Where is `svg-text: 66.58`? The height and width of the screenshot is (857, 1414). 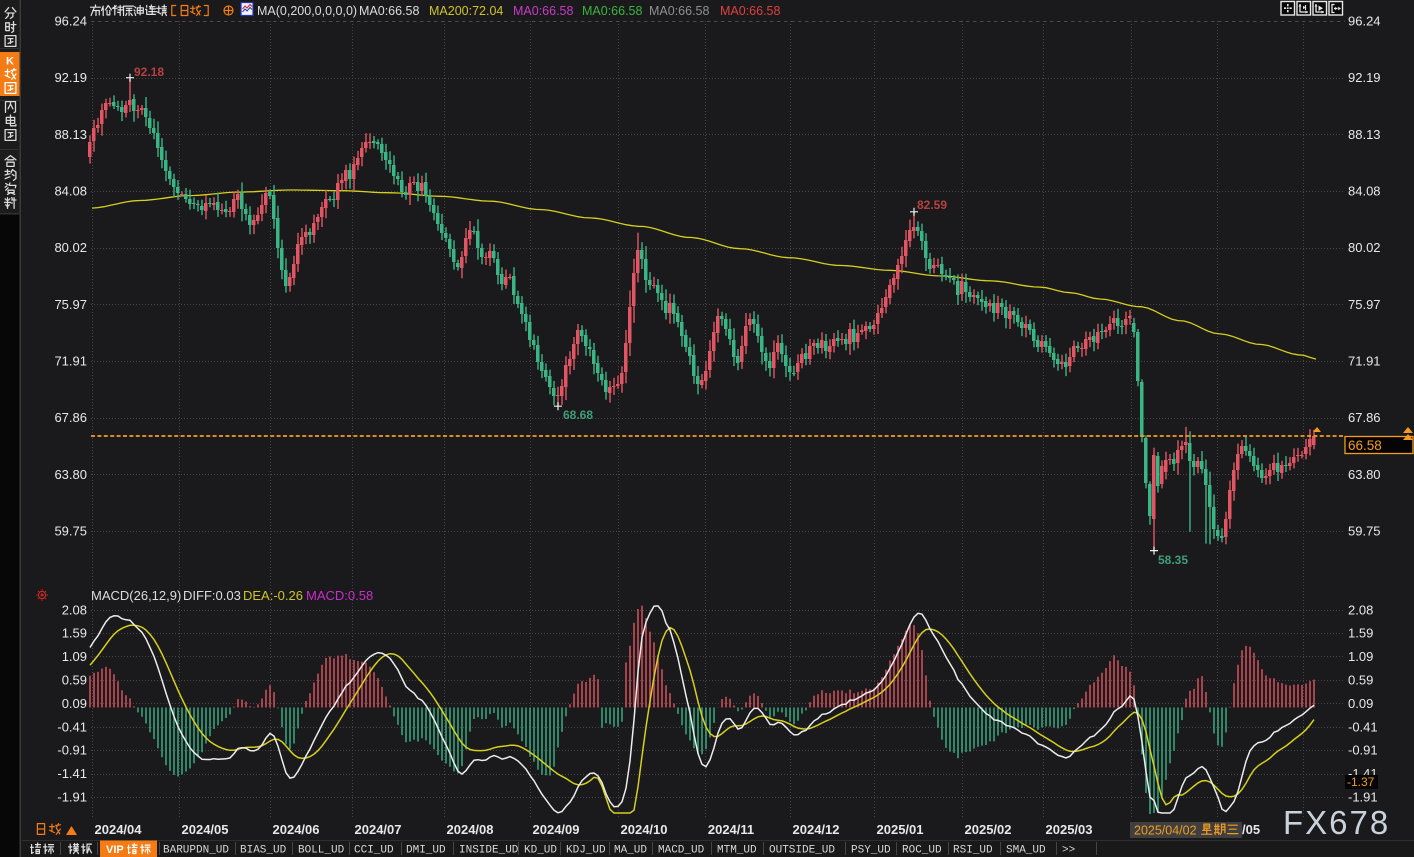
svg-text: 66.58 is located at coordinates (1365, 445).